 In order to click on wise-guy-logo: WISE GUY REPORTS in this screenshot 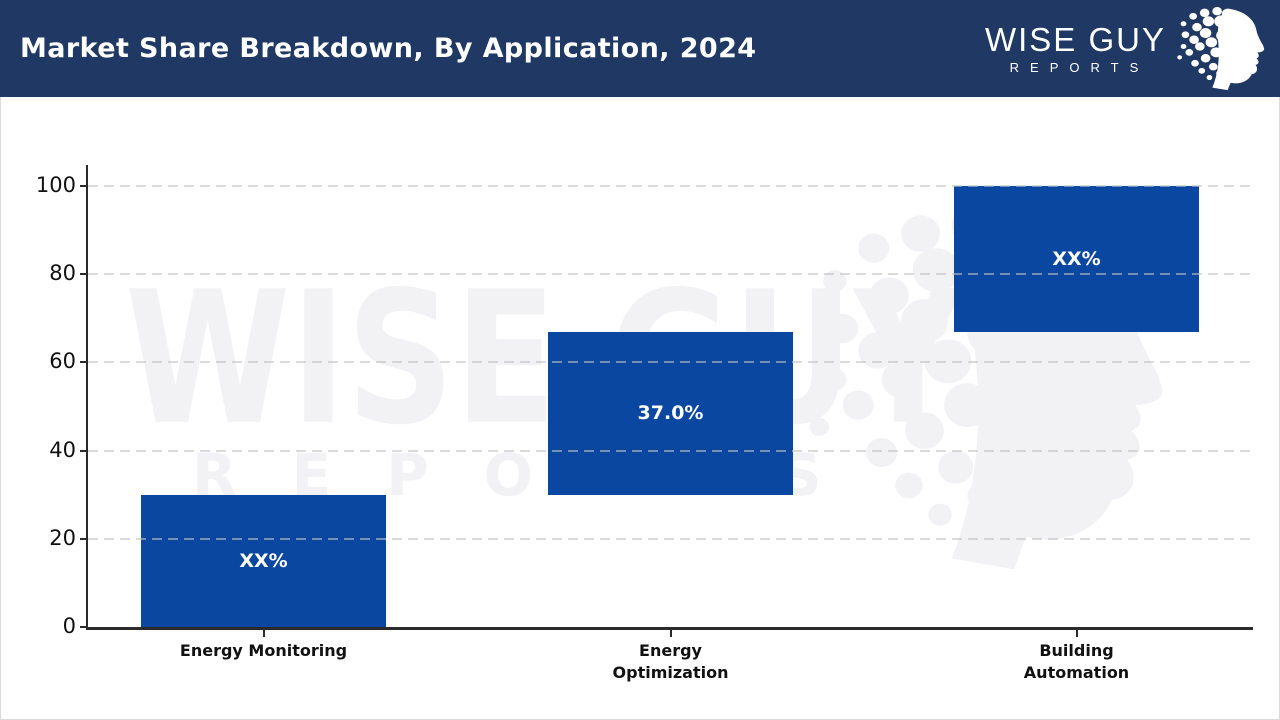, I will do `click(1126, 48)`.